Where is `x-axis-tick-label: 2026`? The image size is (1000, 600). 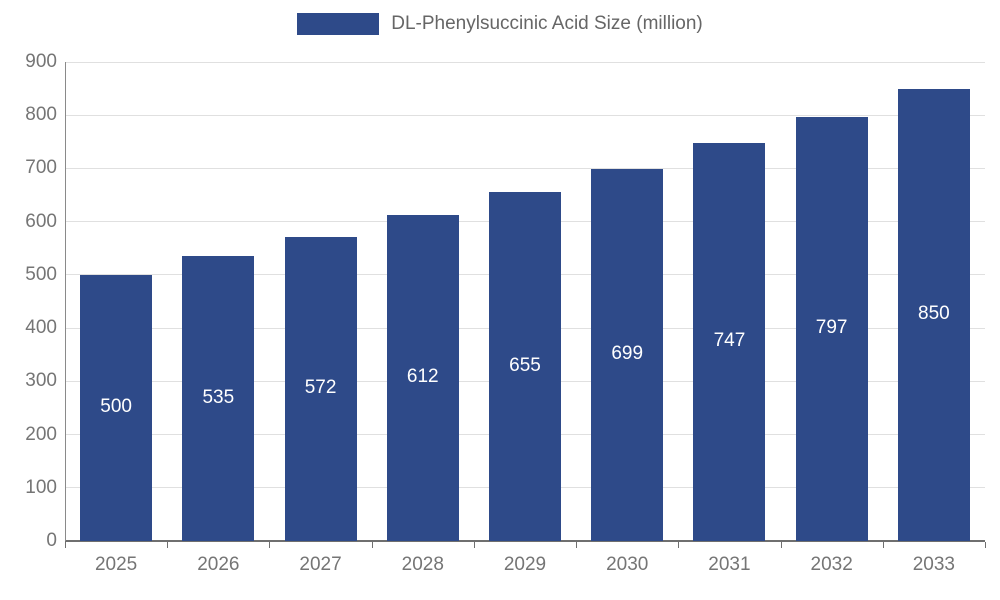
x-axis-tick-label: 2026 is located at coordinates (218, 564).